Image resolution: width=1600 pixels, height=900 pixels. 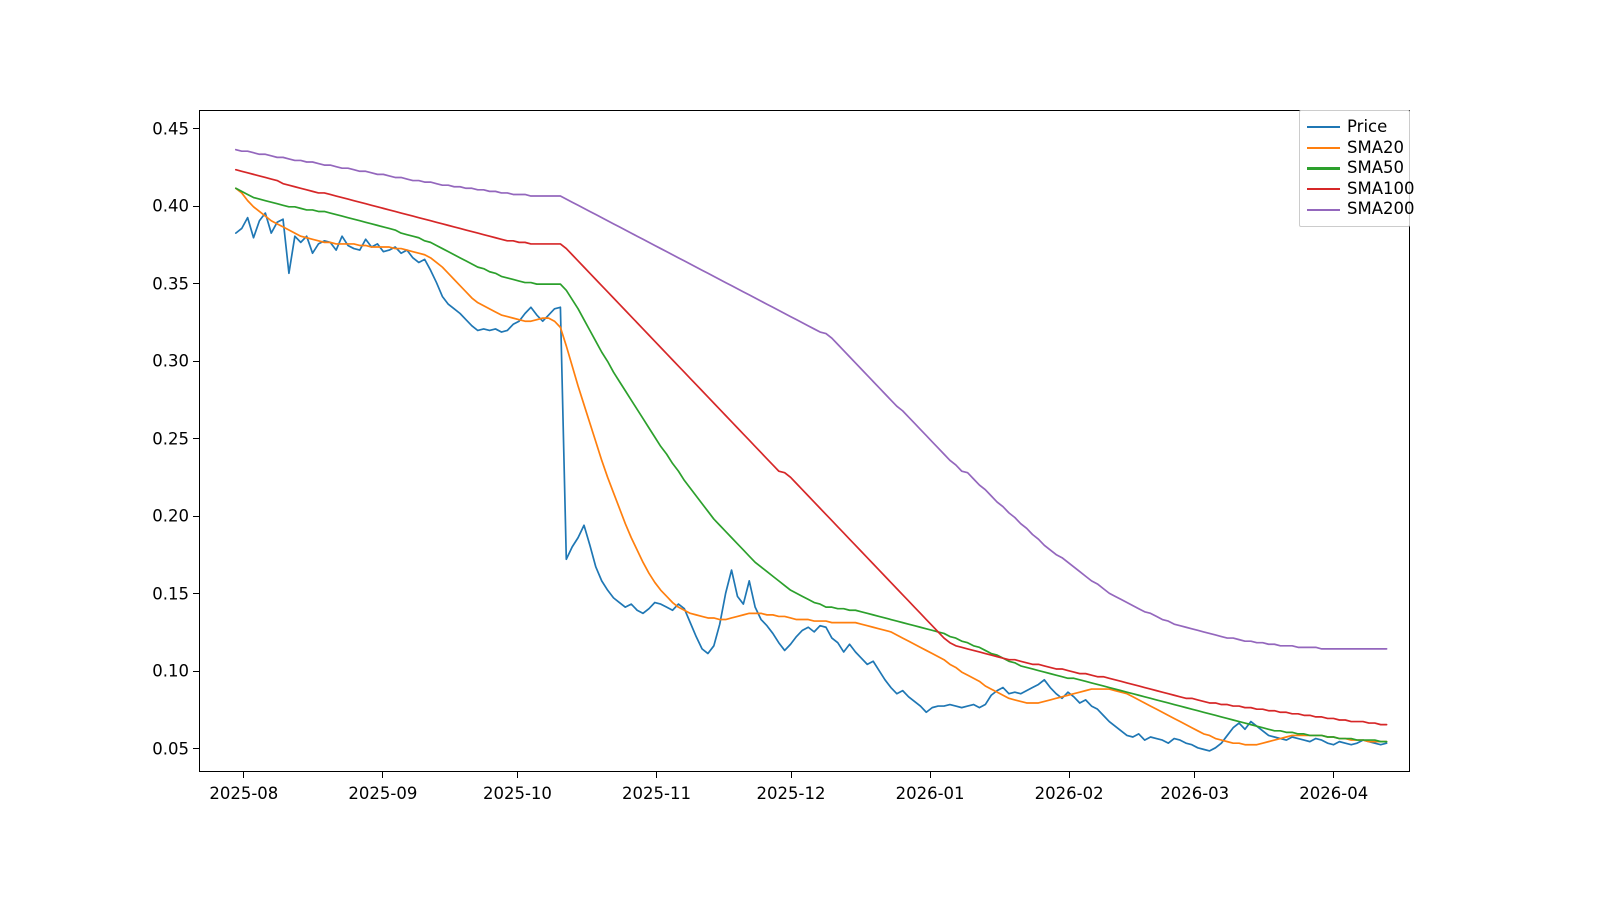 What do you see at coordinates (791, 793) in the screenshot?
I see `x-tick-label: 2025-12` at bounding box center [791, 793].